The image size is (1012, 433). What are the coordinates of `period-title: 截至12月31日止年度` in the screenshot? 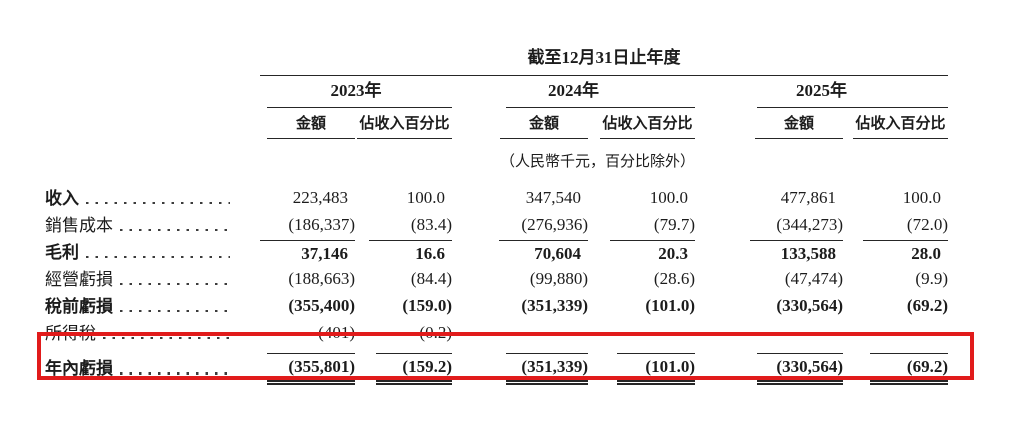 It's located at (604, 53).